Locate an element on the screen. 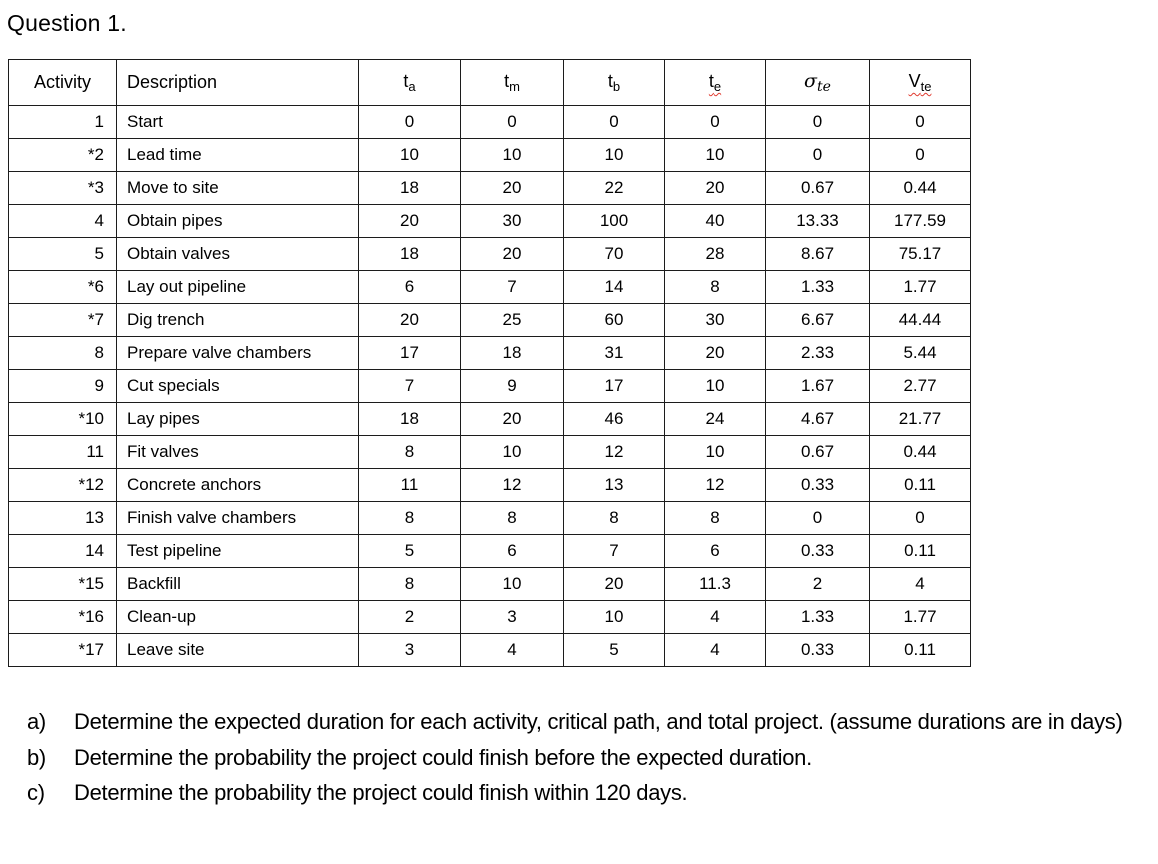  table-row: *12 Concrete anchors 11 12 13 12 0.33 0.11 is located at coordinates (489, 485).